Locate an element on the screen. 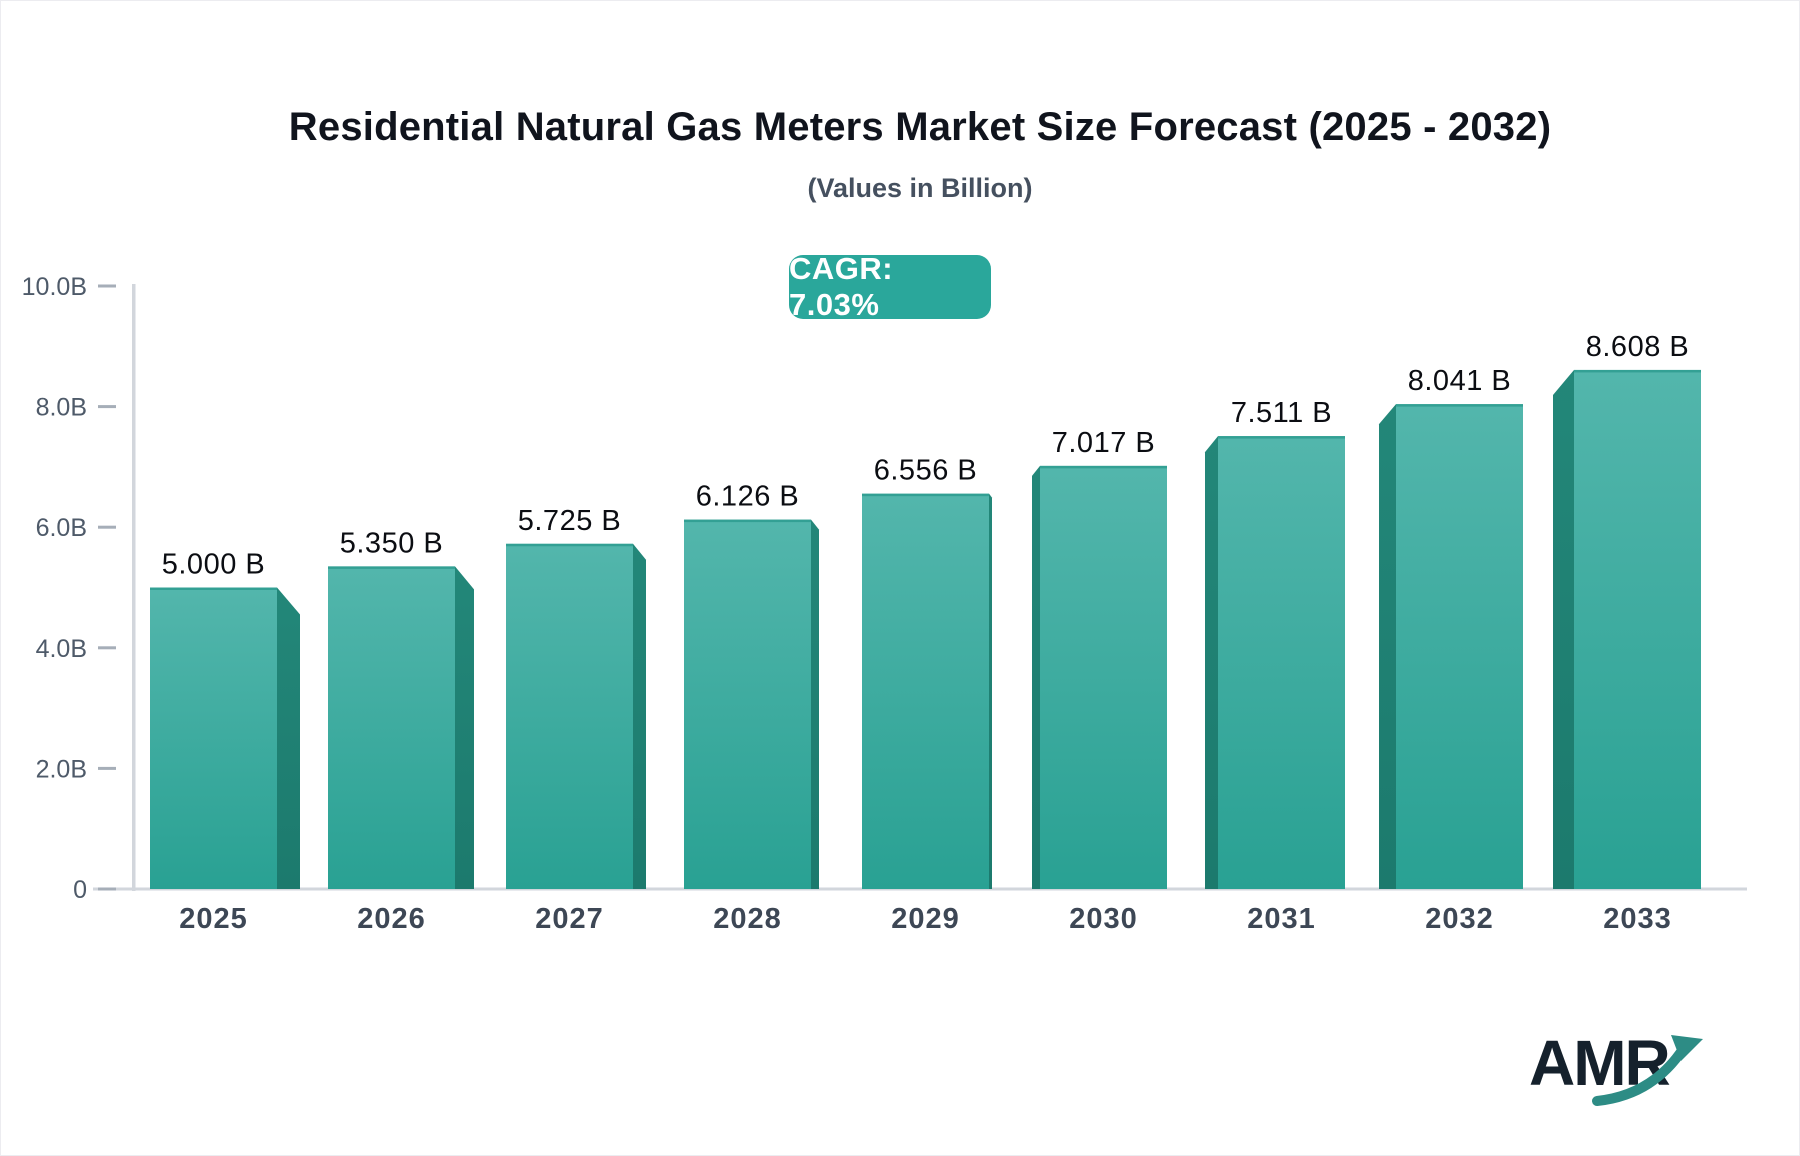 The width and height of the screenshot is (1800, 1156). cagr-badge-label: CAGR: 7.03% is located at coordinates (841, 286).